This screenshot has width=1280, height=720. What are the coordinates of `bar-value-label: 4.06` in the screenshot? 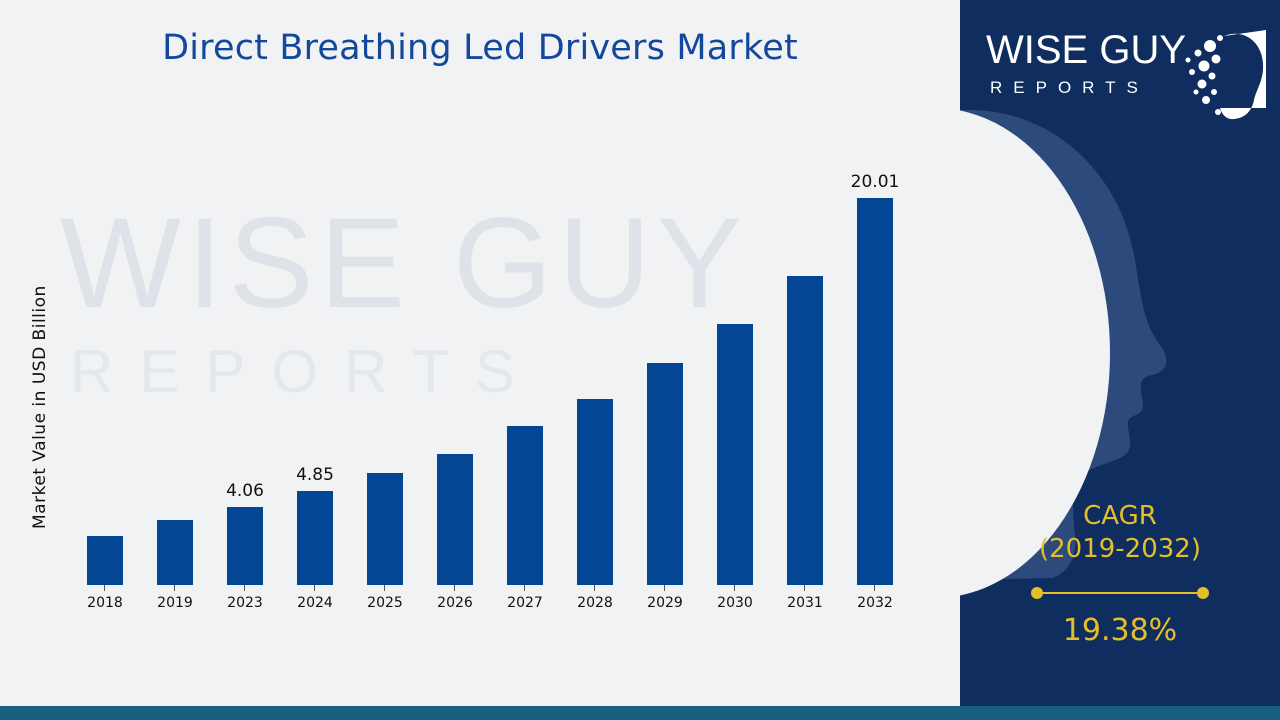 It's located at (245, 491).